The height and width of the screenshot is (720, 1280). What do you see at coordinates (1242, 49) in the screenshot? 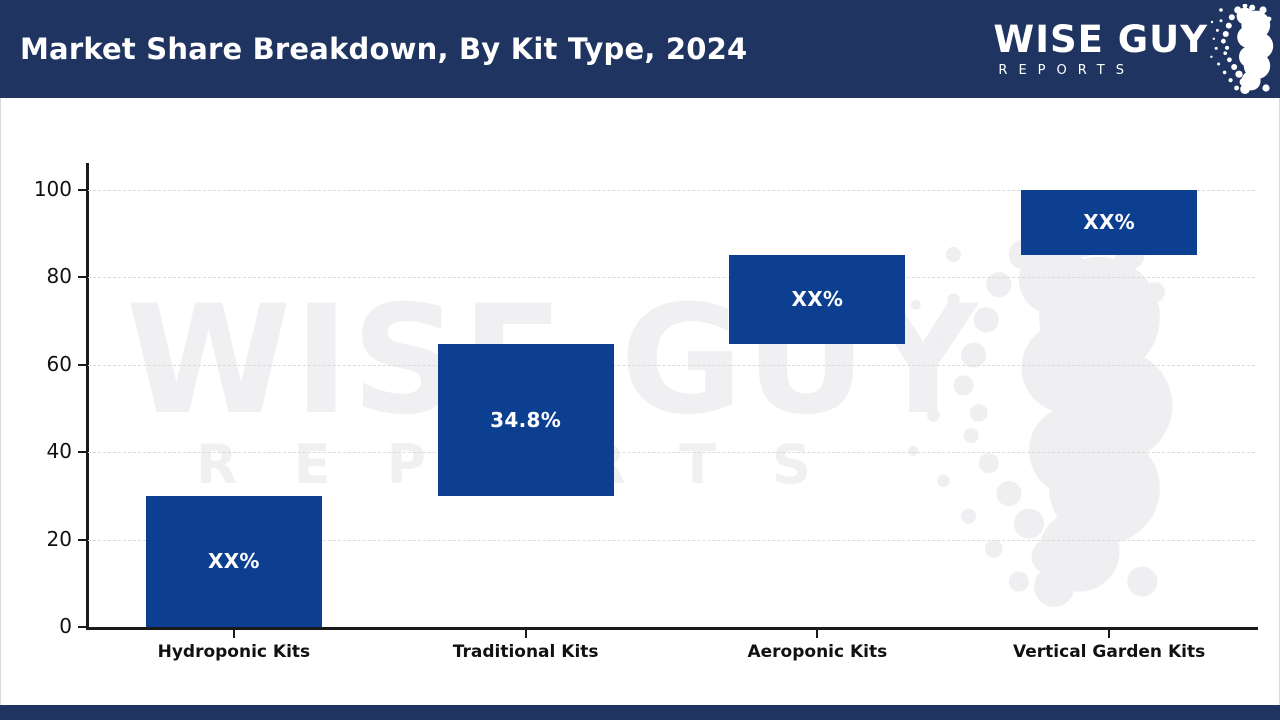
I see `dotted-face-profile-icon` at bounding box center [1242, 49].